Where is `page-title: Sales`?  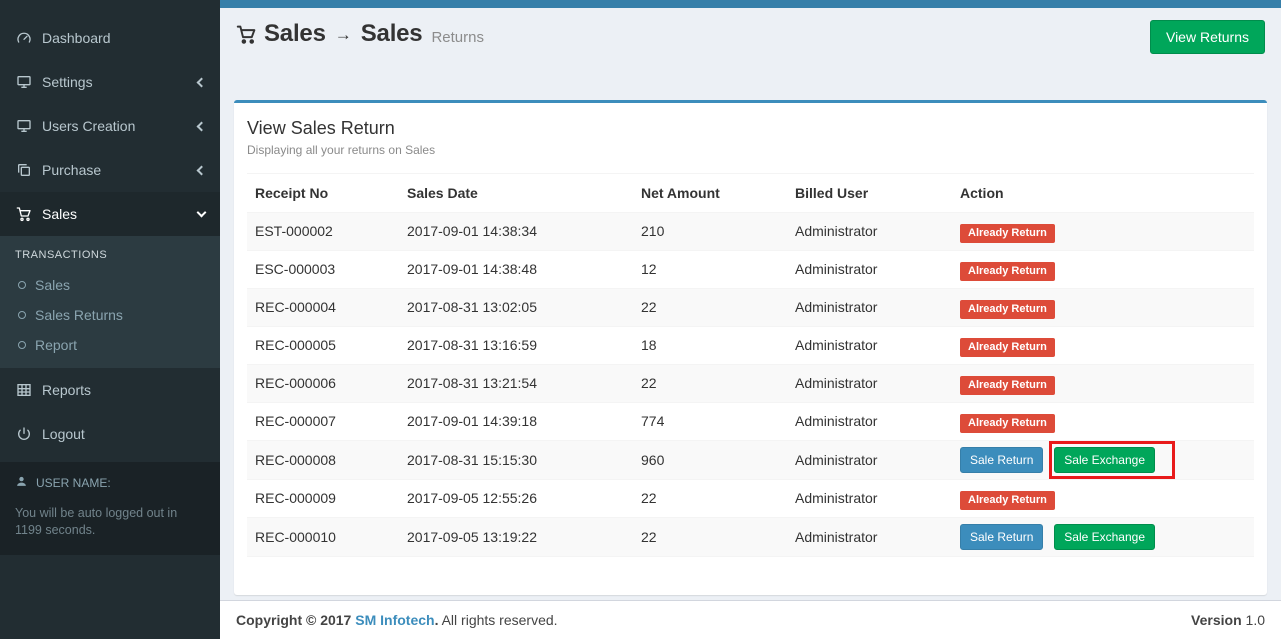 page-title: Sales is located at coordinates (391, 33).